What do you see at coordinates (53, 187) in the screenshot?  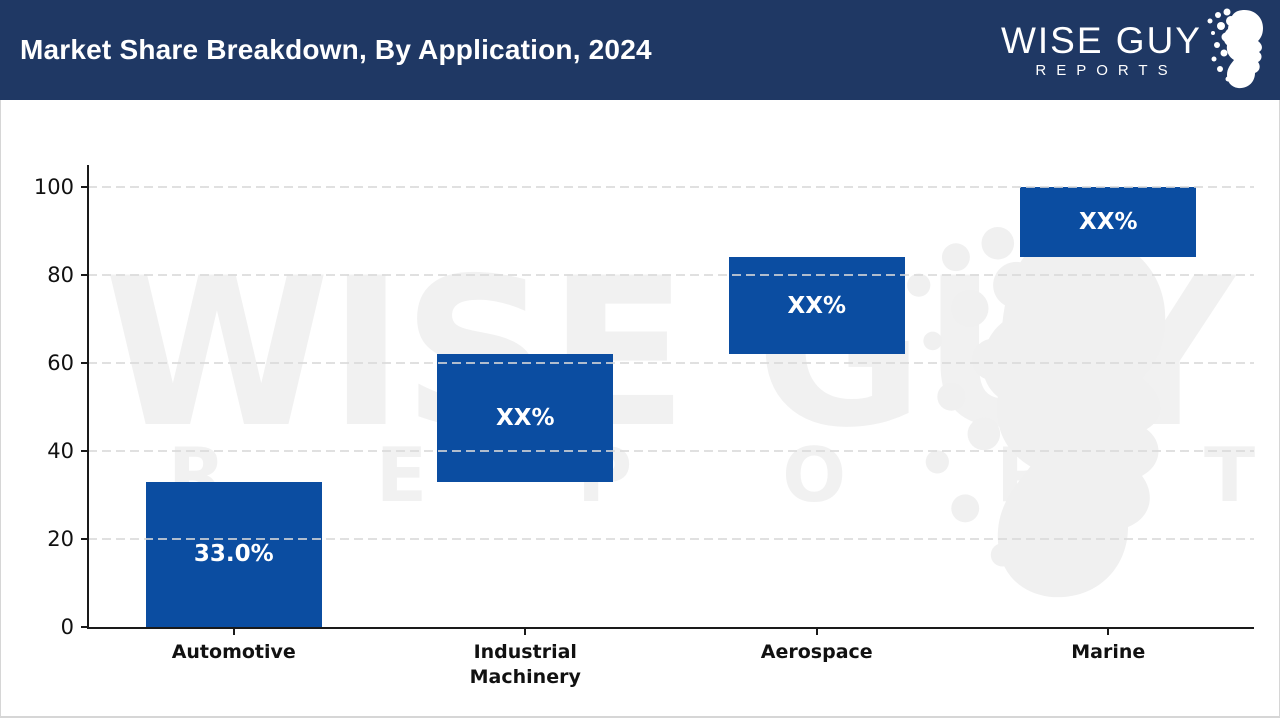 I see `y-tick-label-100: 100` at bounding box center [53, 187].